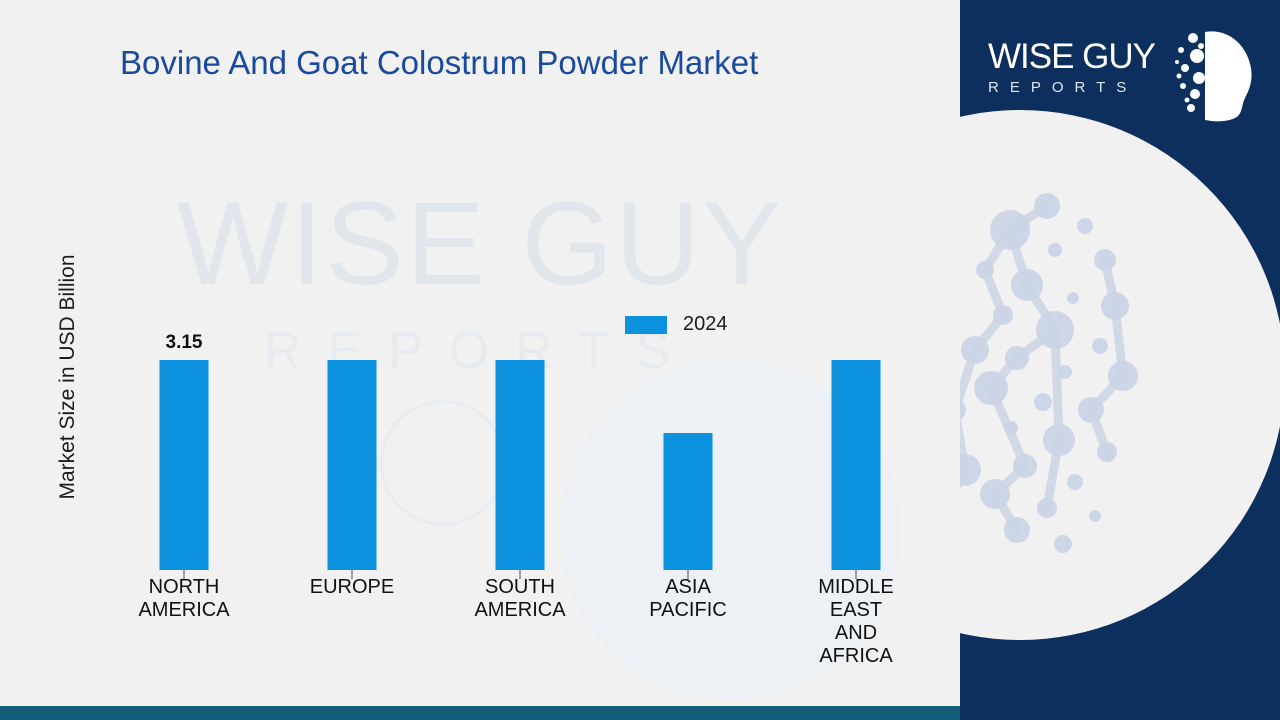 The height and width of the screenshot is (720, 1280). What do you see at coordinates (520, 598) in the screenshot?
I see `category-label: SOUTH AMERICA` at bounding box center [520, 598].